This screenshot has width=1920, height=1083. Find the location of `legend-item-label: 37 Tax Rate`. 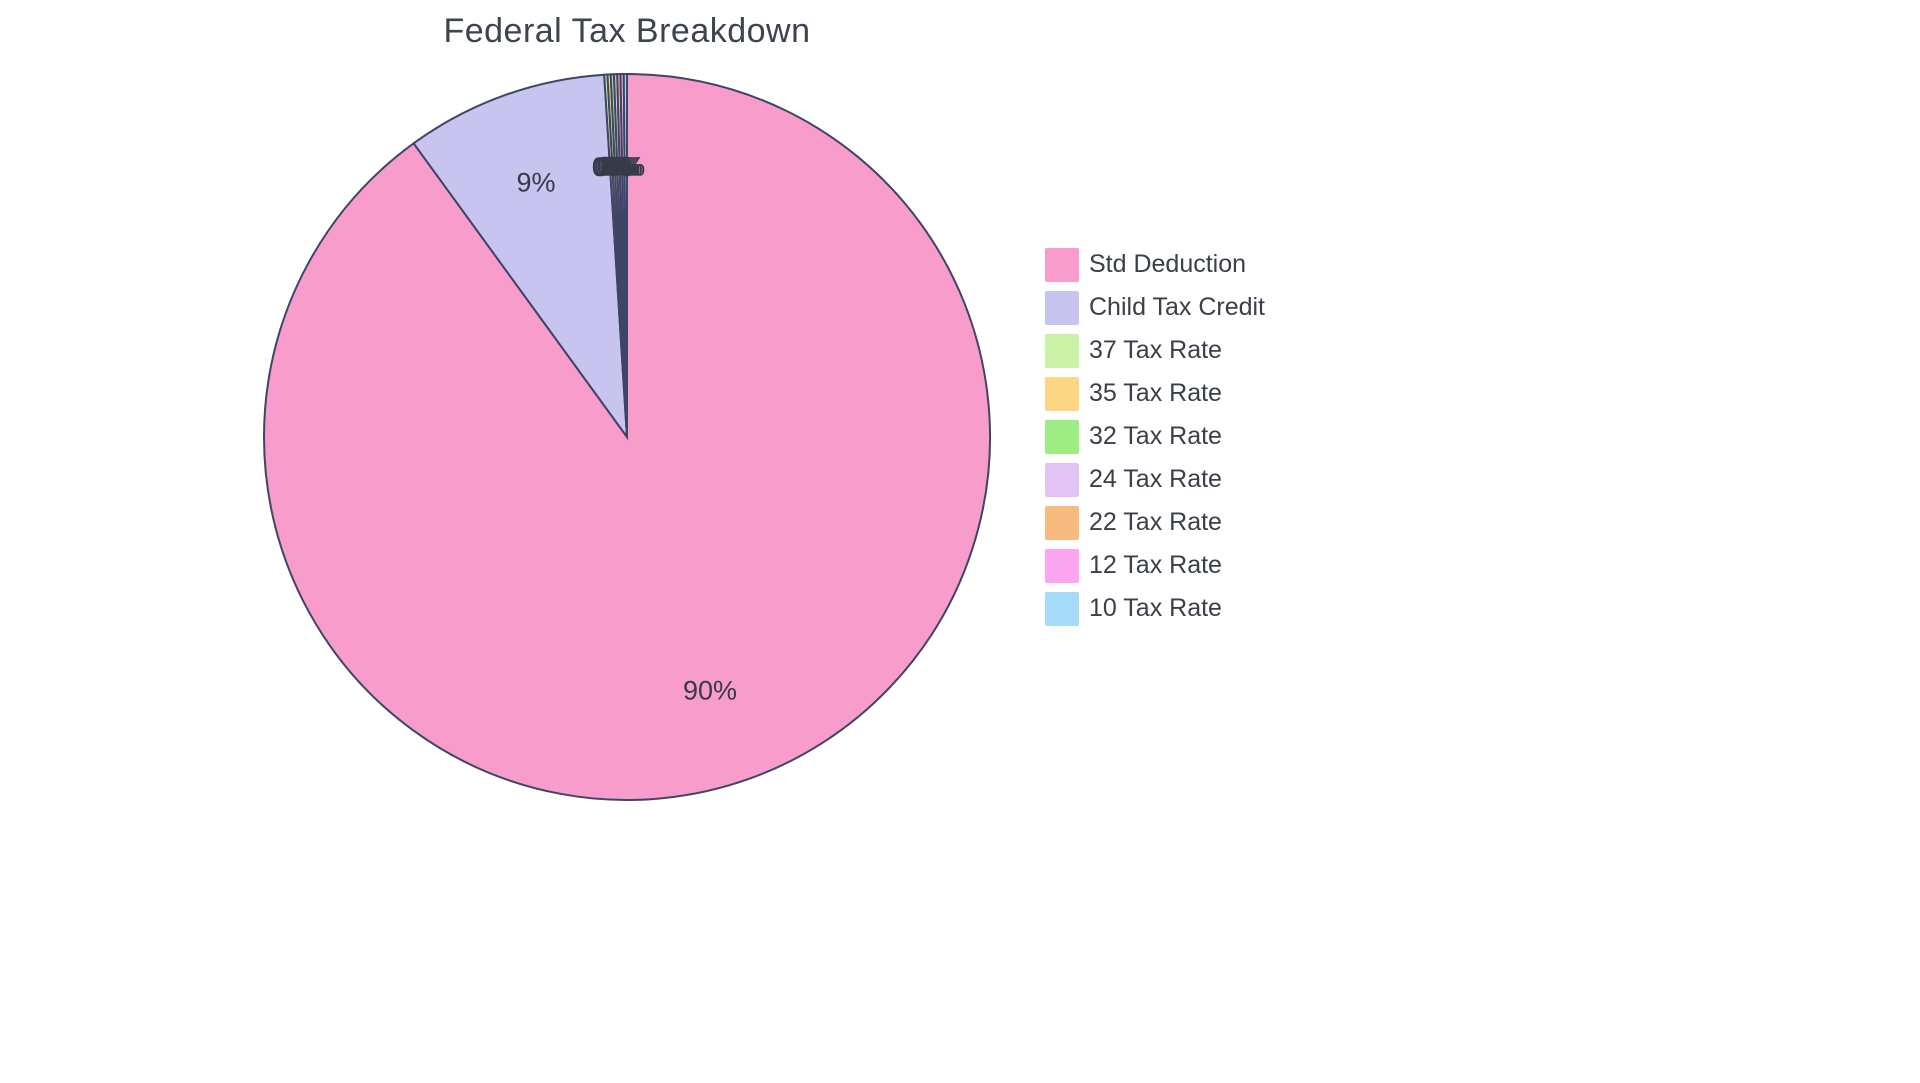

legend-item-label: 37 Tax Rate is located at coordinates (1155, 350).